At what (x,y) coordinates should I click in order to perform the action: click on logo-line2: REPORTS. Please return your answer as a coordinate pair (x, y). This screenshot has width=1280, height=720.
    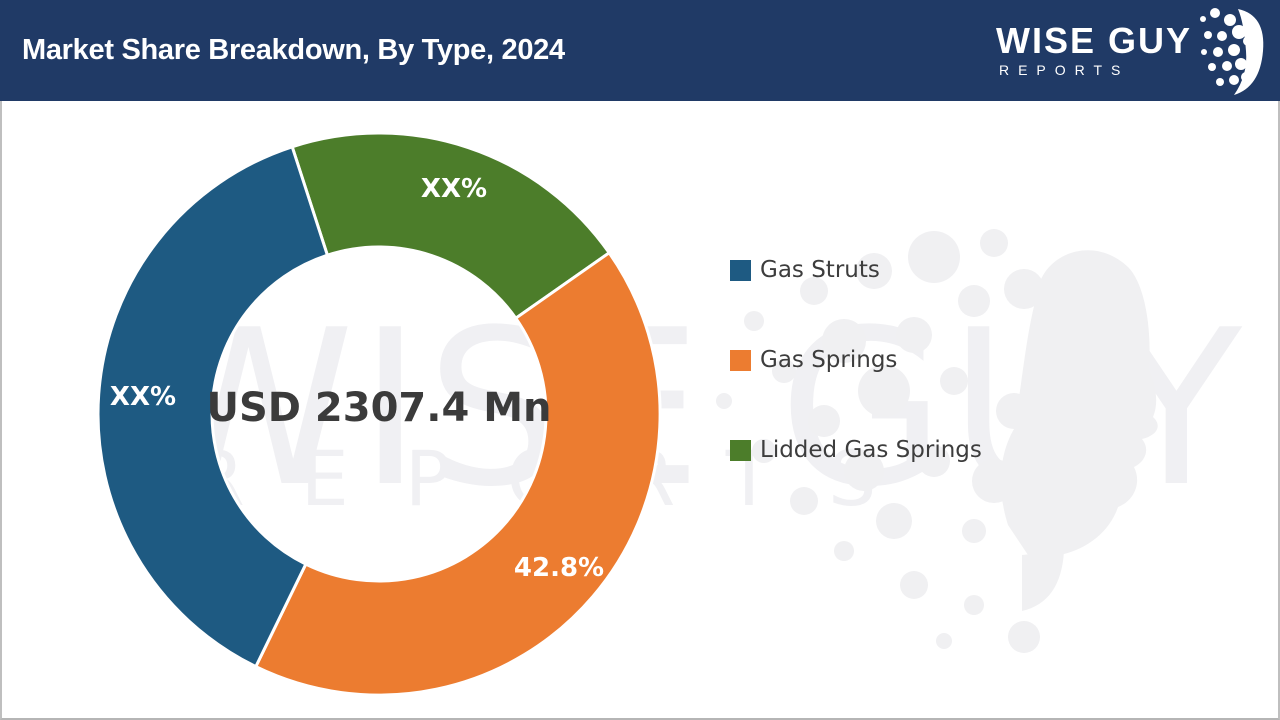
    Looking at the image, I should click on (1064, 70).